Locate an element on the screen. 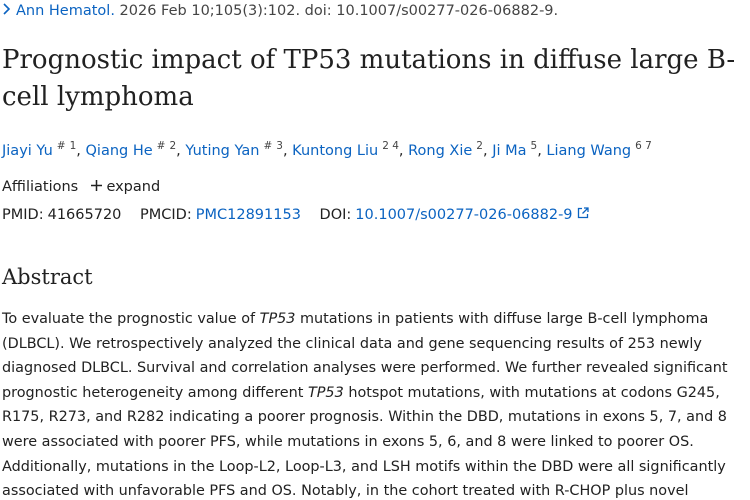 The width and height of the screenshot is (750, 500). author-name: Jiayi Yu is located at coordinates (27, 150).